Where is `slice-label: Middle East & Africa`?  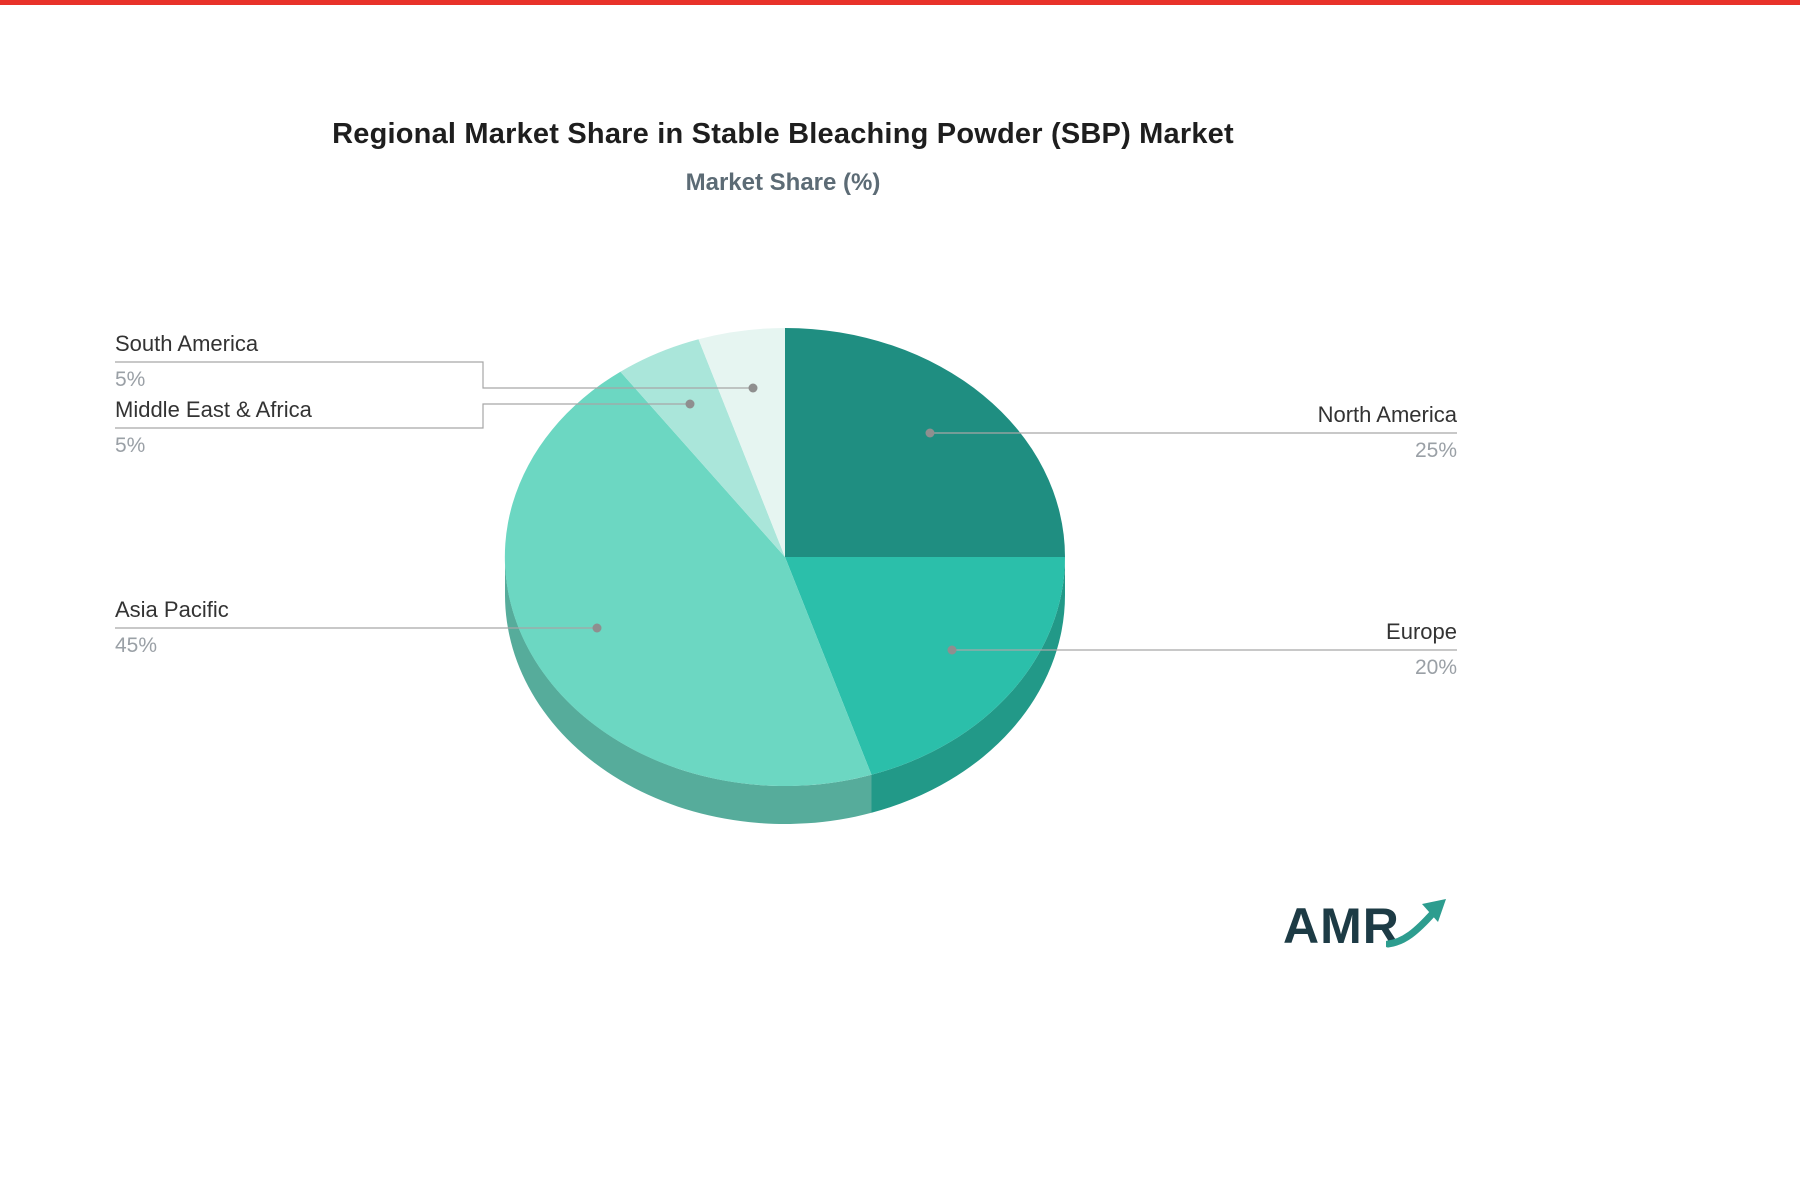
slice-label: Middle East & Africa is located at coordinates (213, 409).